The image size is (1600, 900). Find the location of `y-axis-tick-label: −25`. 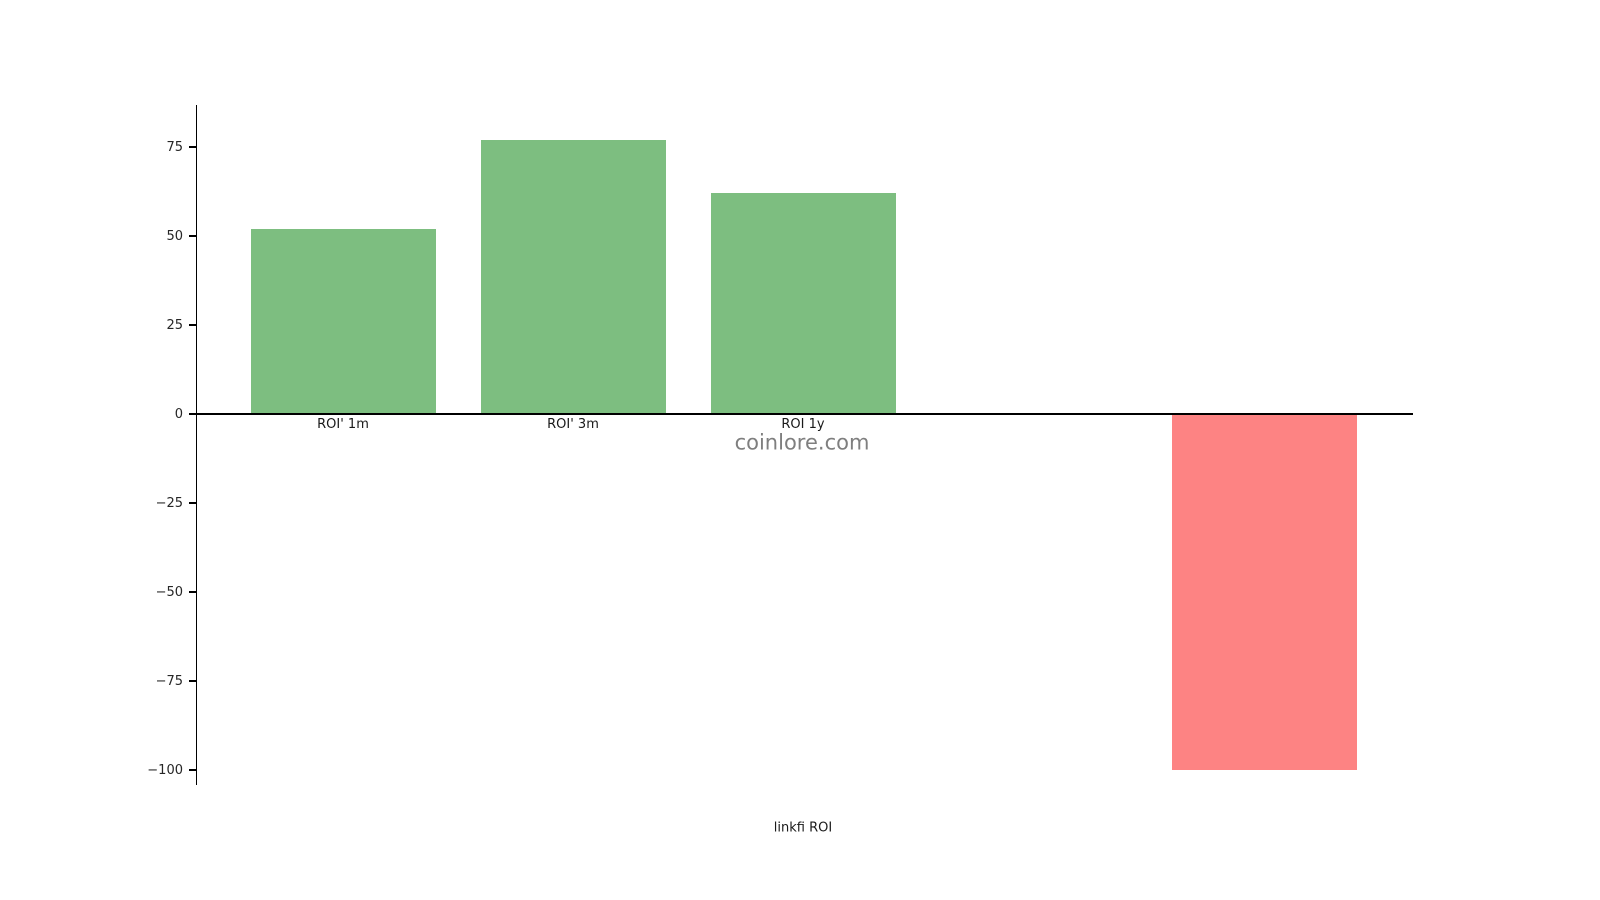

y-axis-tick-label: −25 is located at coordinates (169, 503).